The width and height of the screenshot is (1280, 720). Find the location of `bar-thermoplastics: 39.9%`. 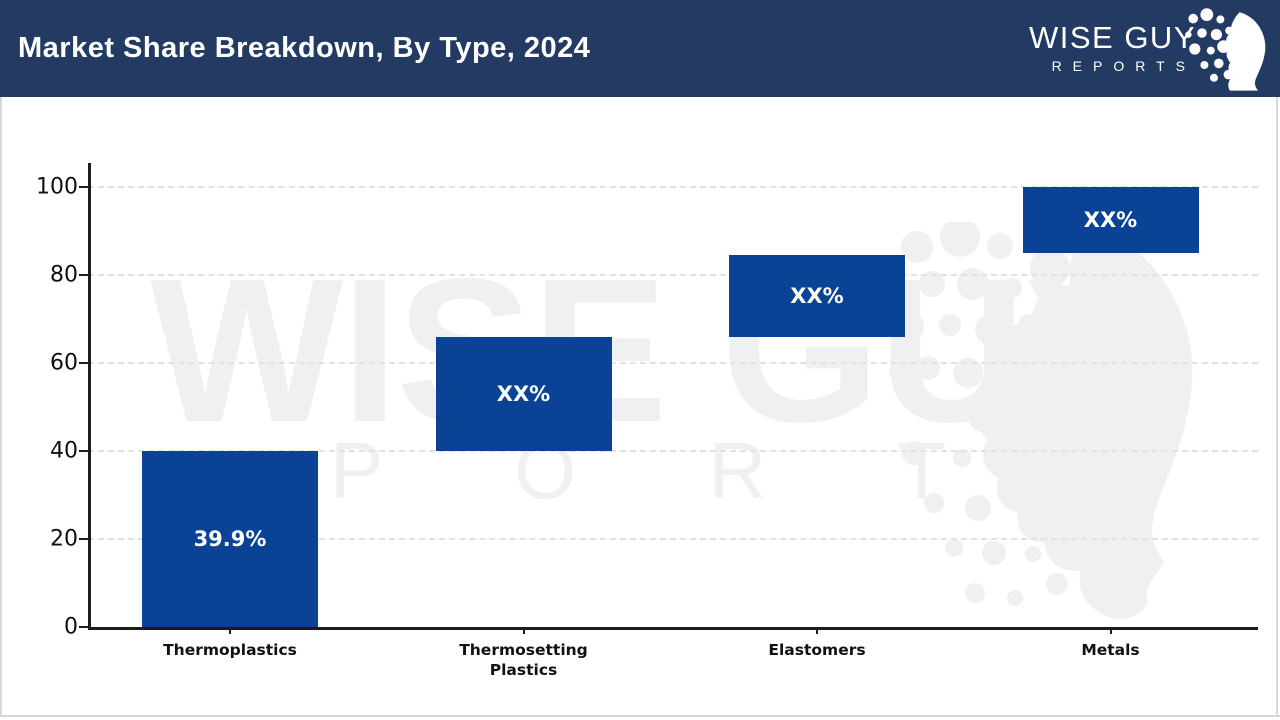

bar-thermoplastics: 39.9% is located at coordinates (230, 539).